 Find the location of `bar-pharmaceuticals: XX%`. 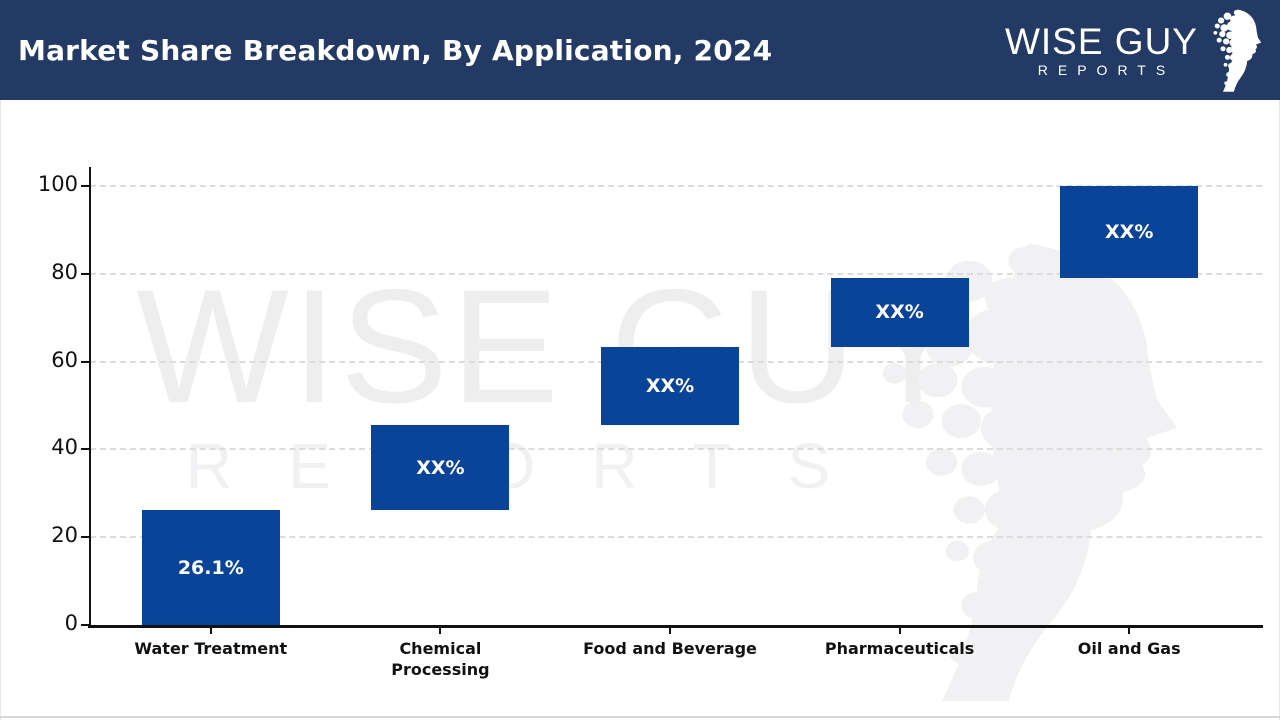

bar-pharmaceuticals: XX% is located at coordinates (899, 312).